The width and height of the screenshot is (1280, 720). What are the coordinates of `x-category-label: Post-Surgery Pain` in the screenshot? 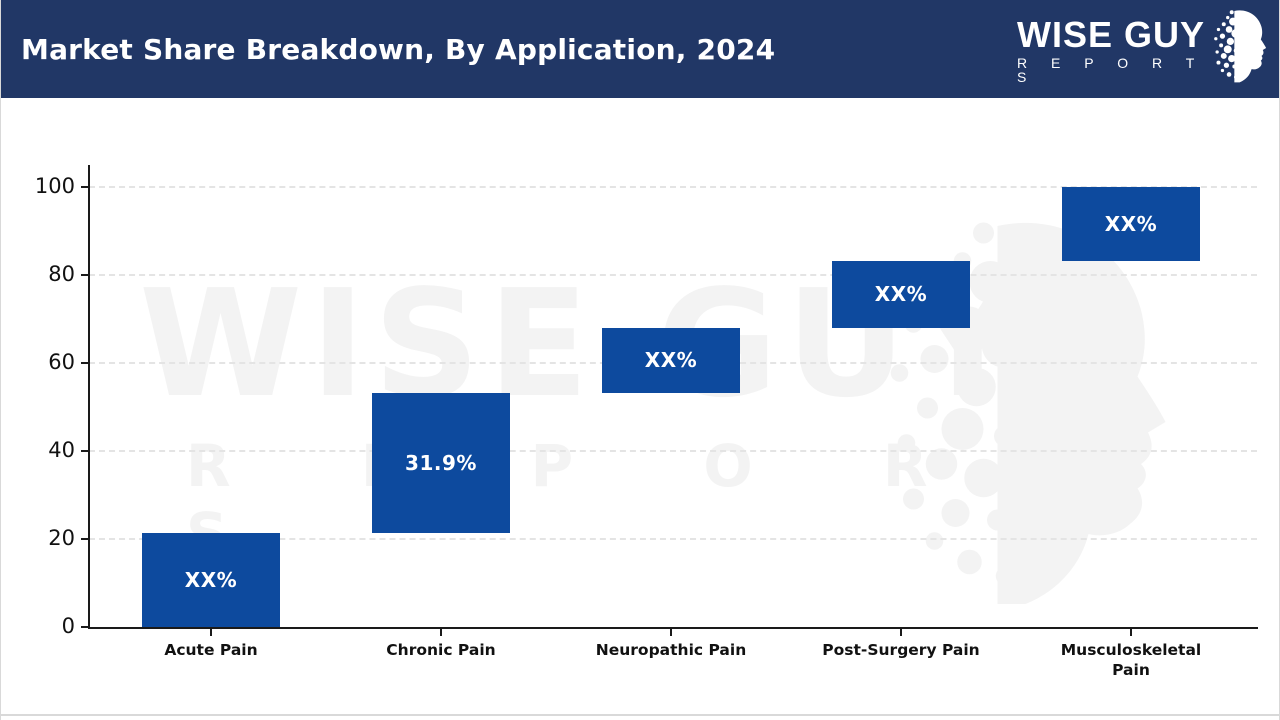 It's located at (901, 650).